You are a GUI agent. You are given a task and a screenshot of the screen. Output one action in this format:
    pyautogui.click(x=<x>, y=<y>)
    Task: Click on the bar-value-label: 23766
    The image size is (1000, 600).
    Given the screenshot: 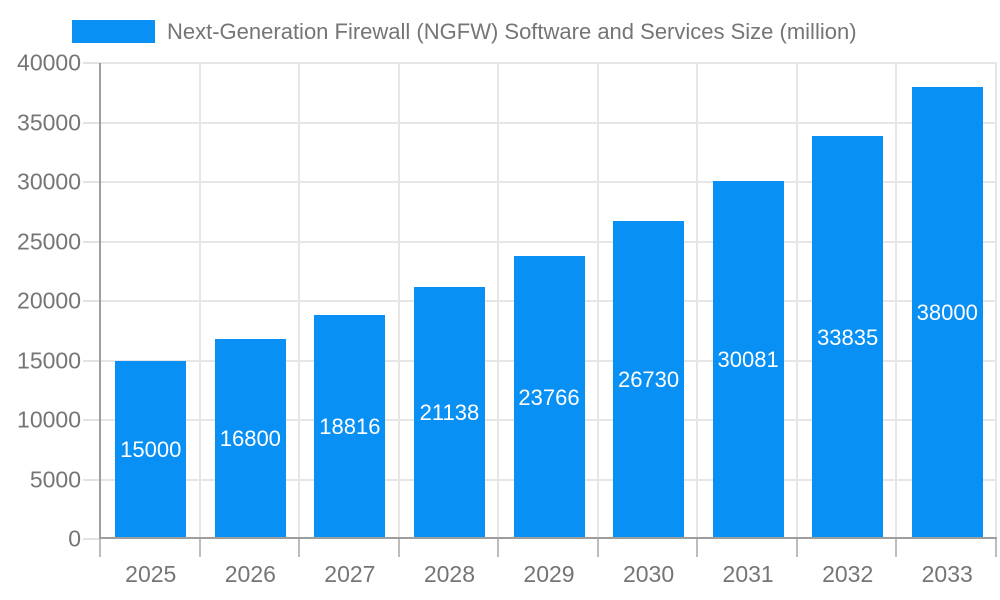 What is the action you would take?
    pyautogui.click(x=549, y=397)
    